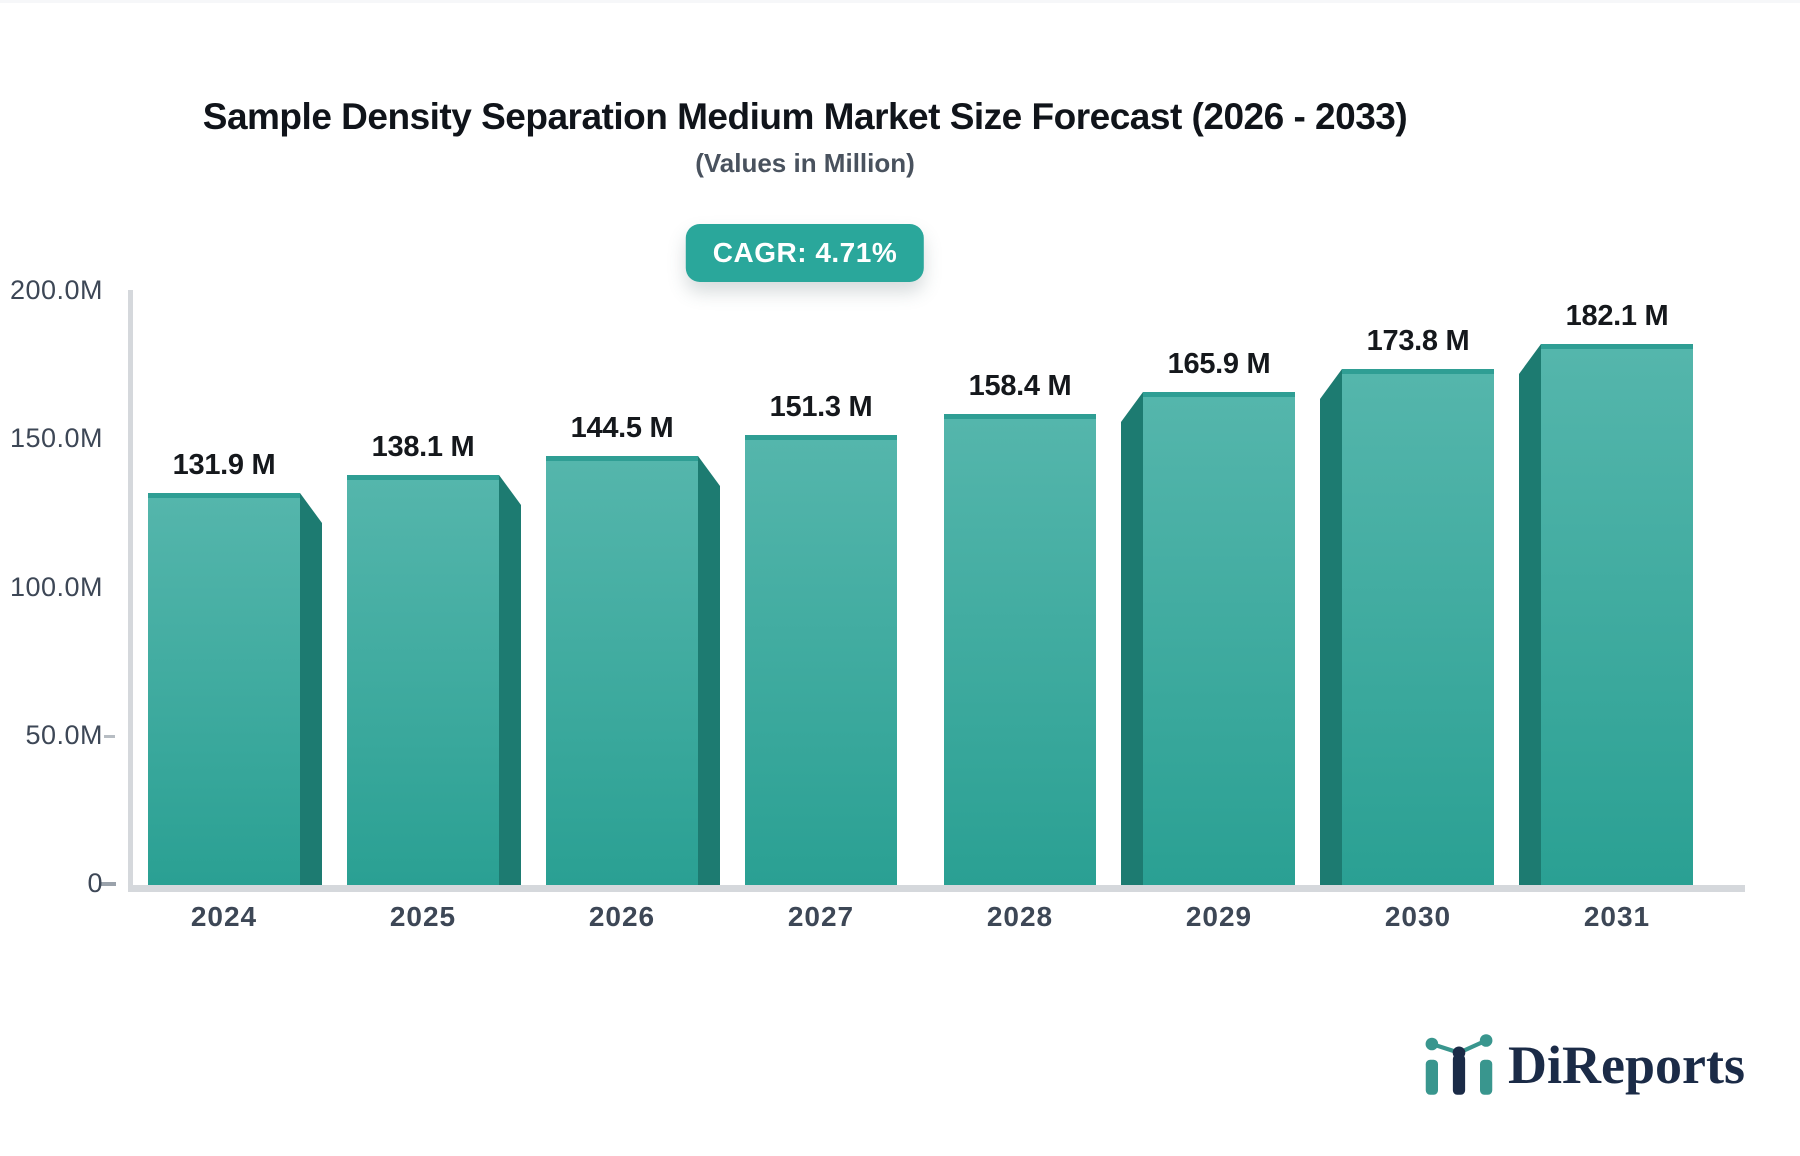 The height and width of the screenshot is (1156, 1800). I want to click on x-axis-baseline, so click(936, 888).